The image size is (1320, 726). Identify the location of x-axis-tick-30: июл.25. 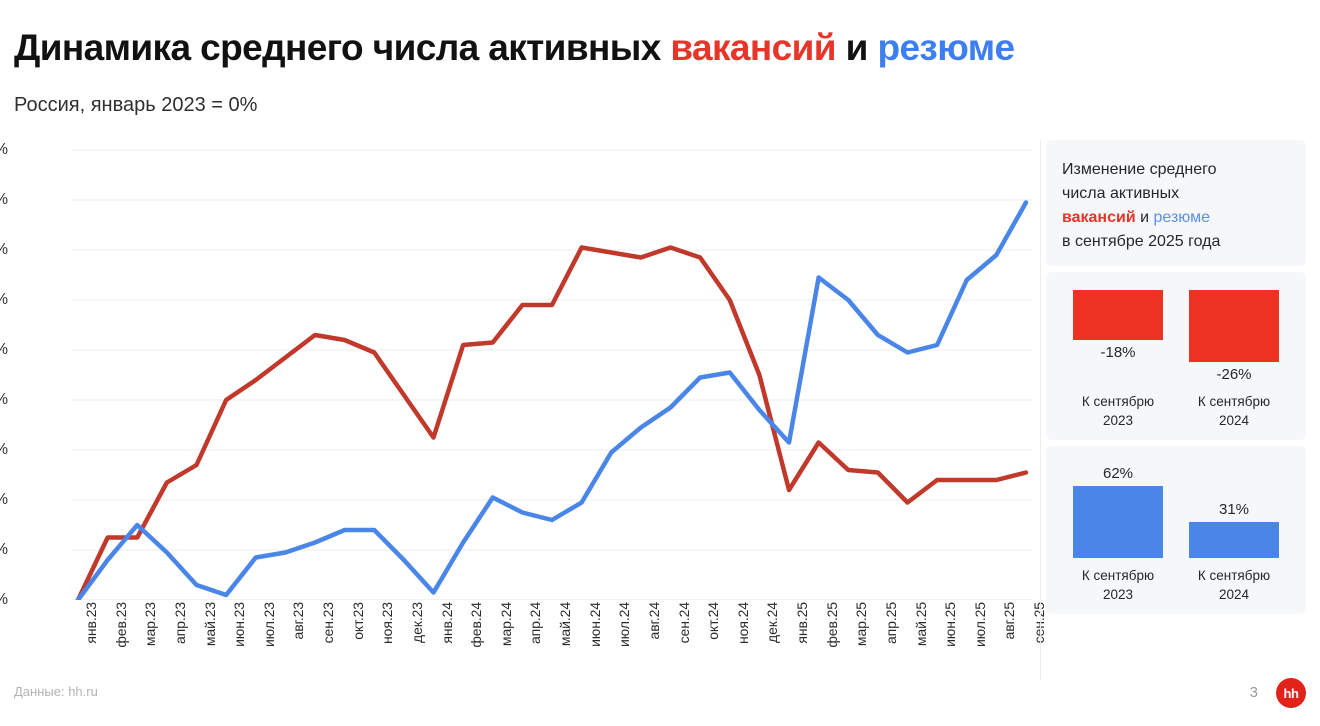
(979, 625).